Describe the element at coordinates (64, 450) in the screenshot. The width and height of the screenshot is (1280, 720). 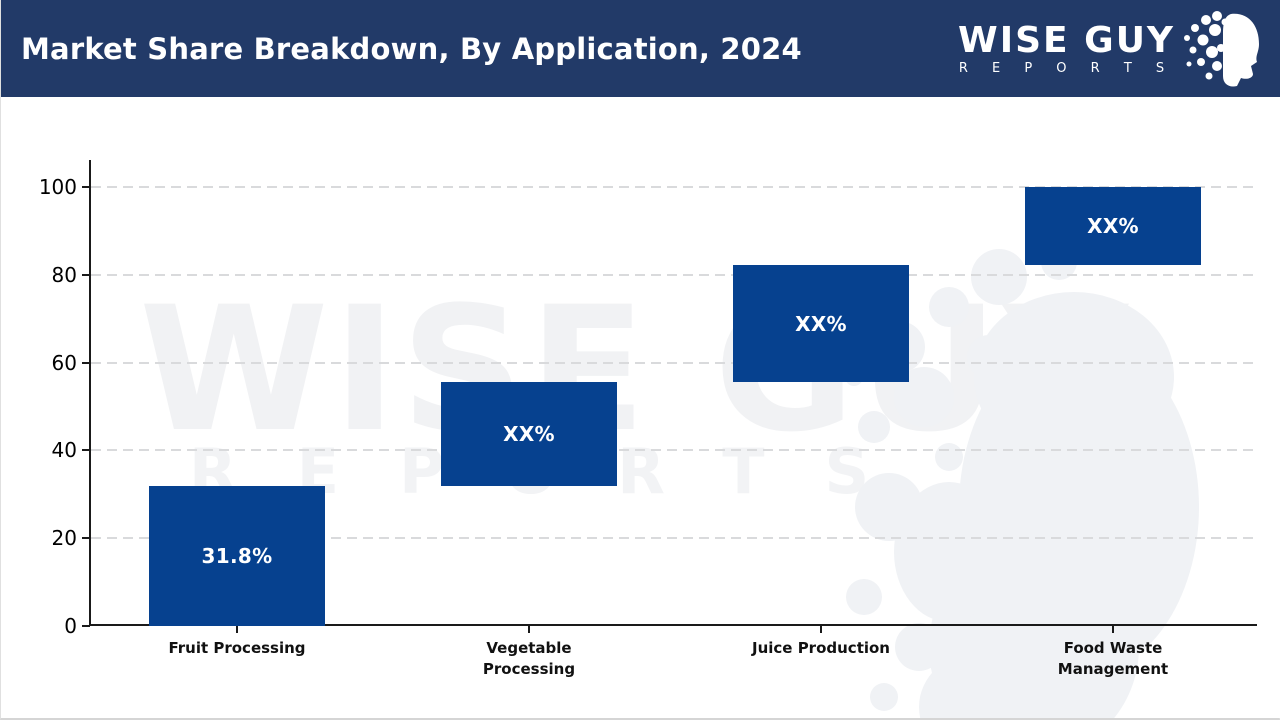
I see `y-tick-label: 40` at that location.